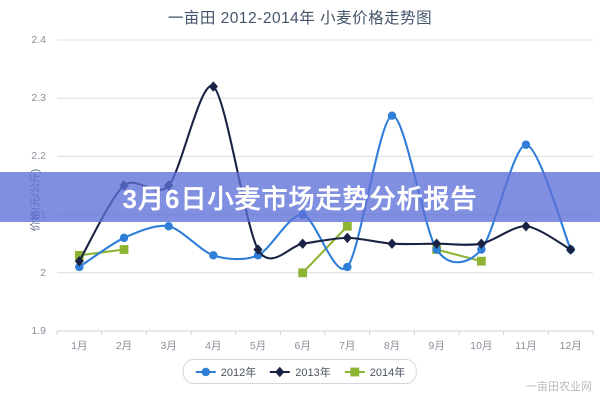  Describe the element at coordinates (559, 387) in the screenshot. I see `watermark: 一亩田农业网` at that location.